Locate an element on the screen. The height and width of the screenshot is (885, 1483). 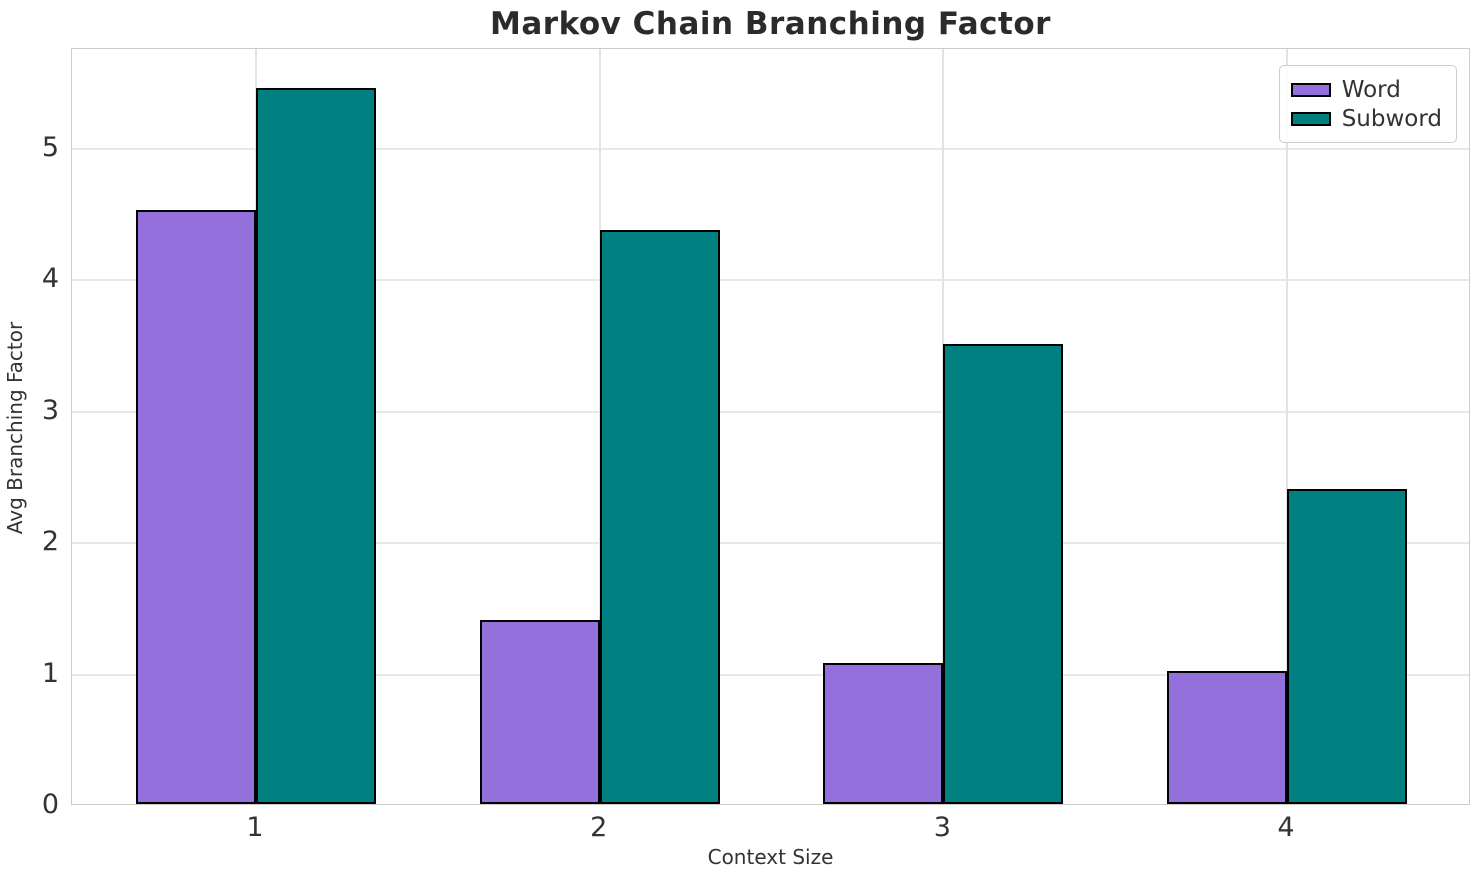
x-tick-label: 3 is located at coordinates (942, 827).